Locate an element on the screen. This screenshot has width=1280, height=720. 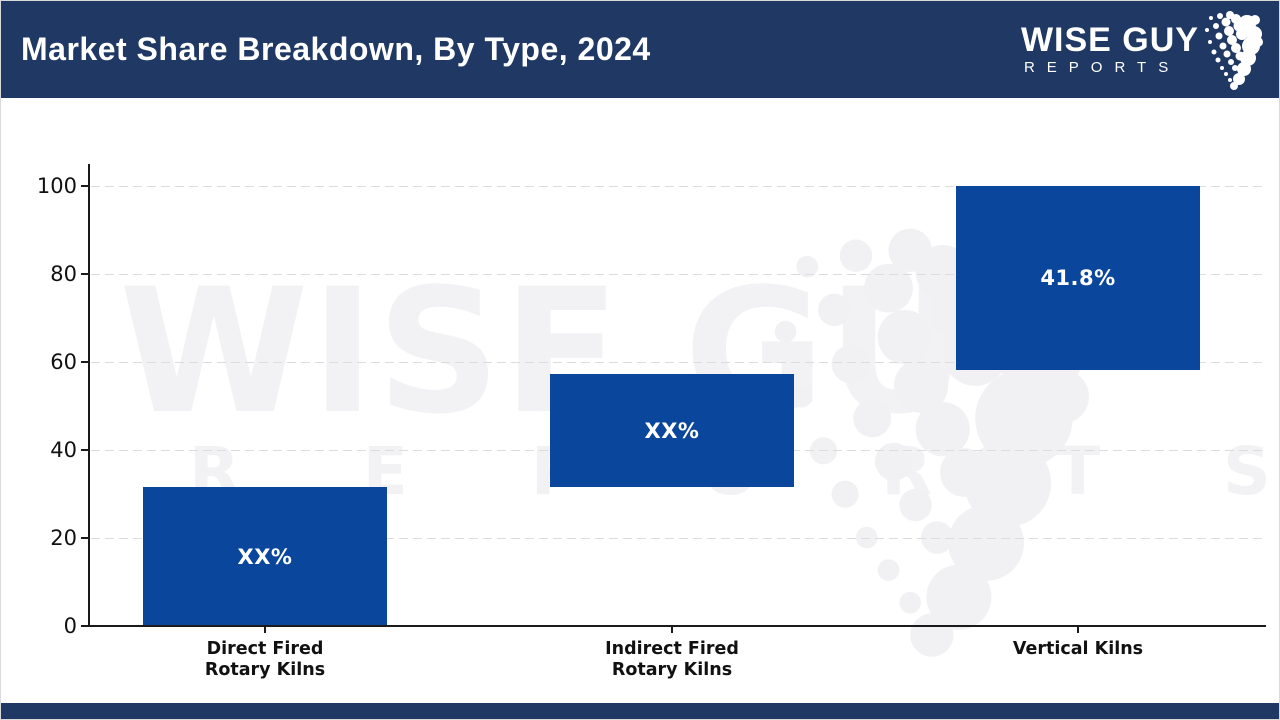
logo-text: WISE GUY REPORTS is located at coordinates (1109, 48).